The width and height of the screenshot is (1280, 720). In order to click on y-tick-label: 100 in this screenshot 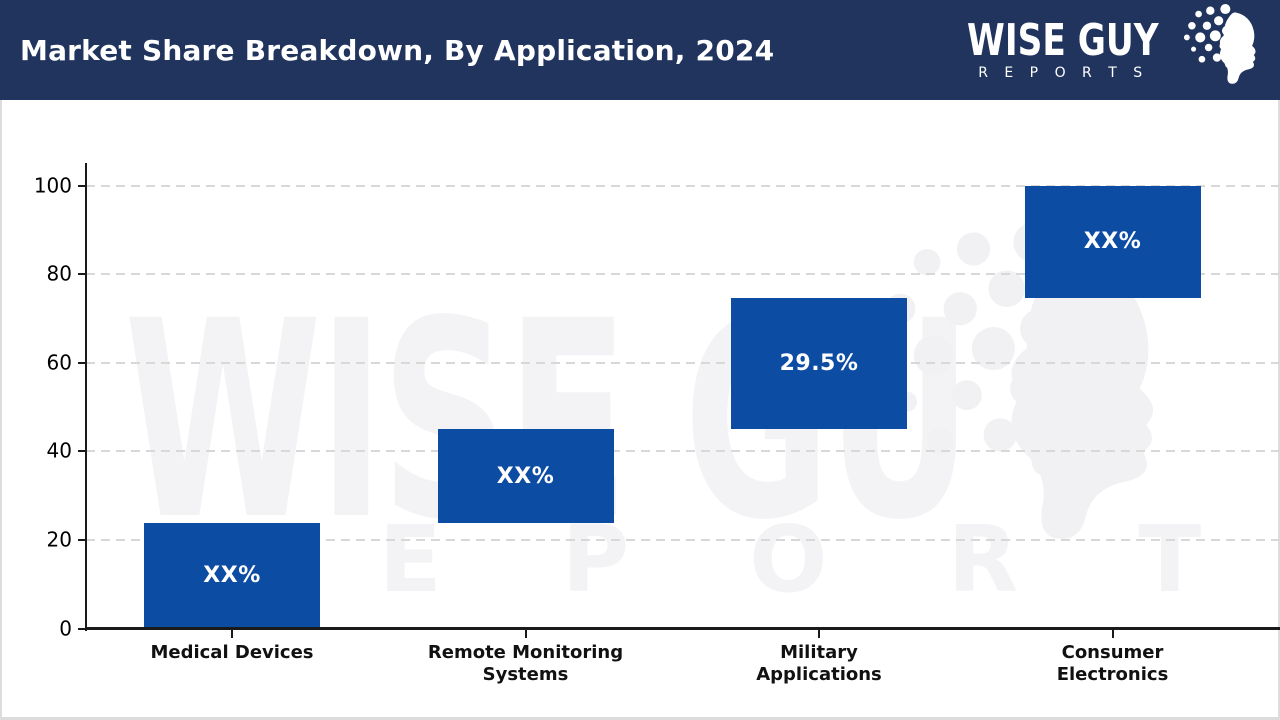, I will do `click(52, 185)`.